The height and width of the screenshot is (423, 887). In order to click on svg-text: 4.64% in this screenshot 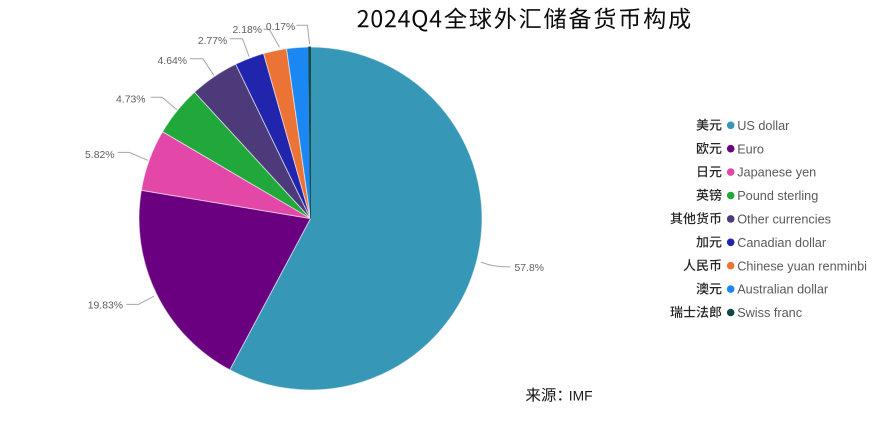, I will do `click(172, 61)`.